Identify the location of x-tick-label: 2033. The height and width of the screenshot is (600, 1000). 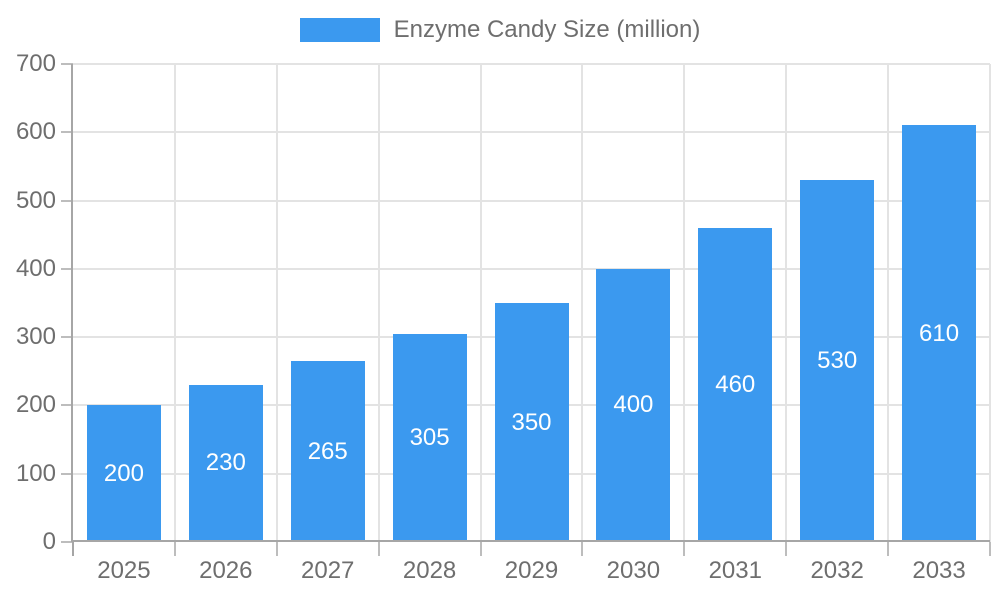
(939, 570).